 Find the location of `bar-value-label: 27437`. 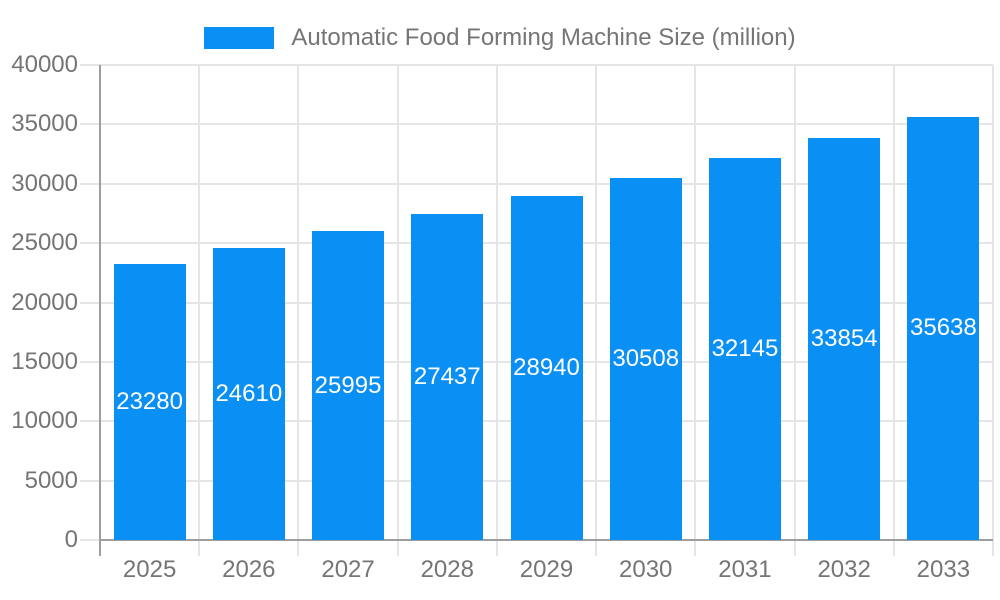

bar-value-label: 27437 is located at coordinates (447, 377).